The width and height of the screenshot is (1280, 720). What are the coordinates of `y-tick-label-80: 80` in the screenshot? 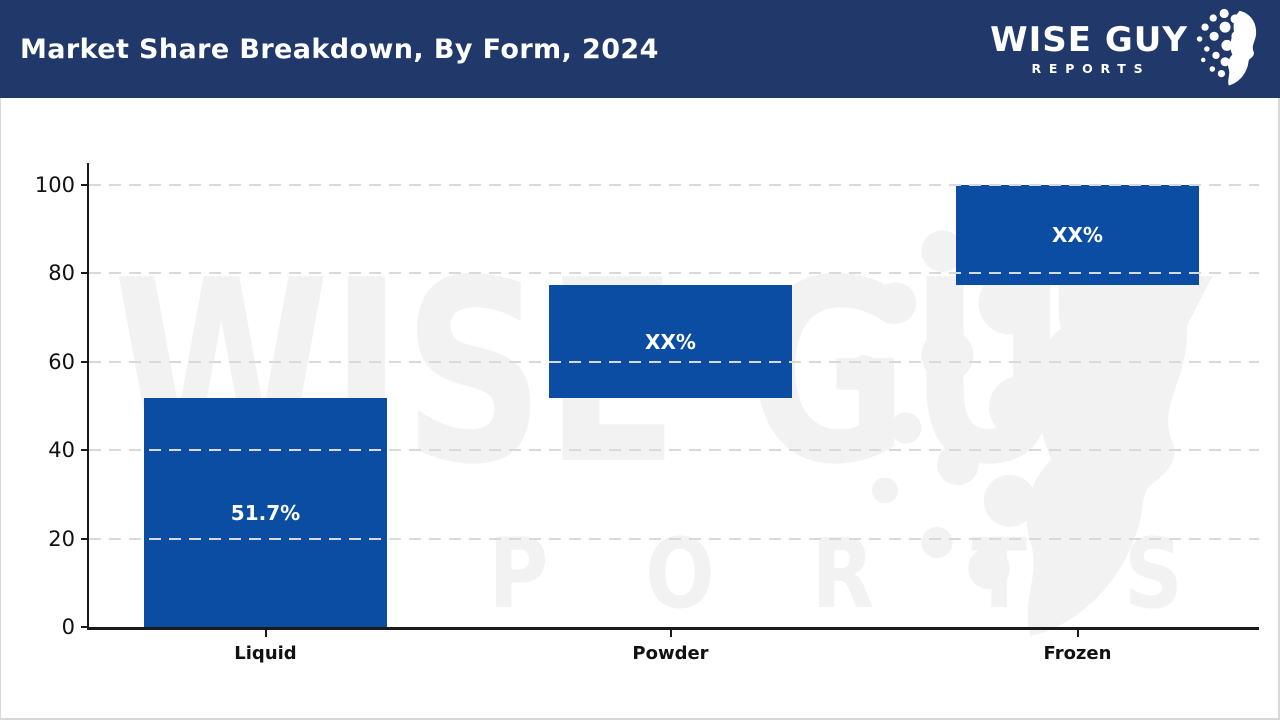 It's located at (61, 273).